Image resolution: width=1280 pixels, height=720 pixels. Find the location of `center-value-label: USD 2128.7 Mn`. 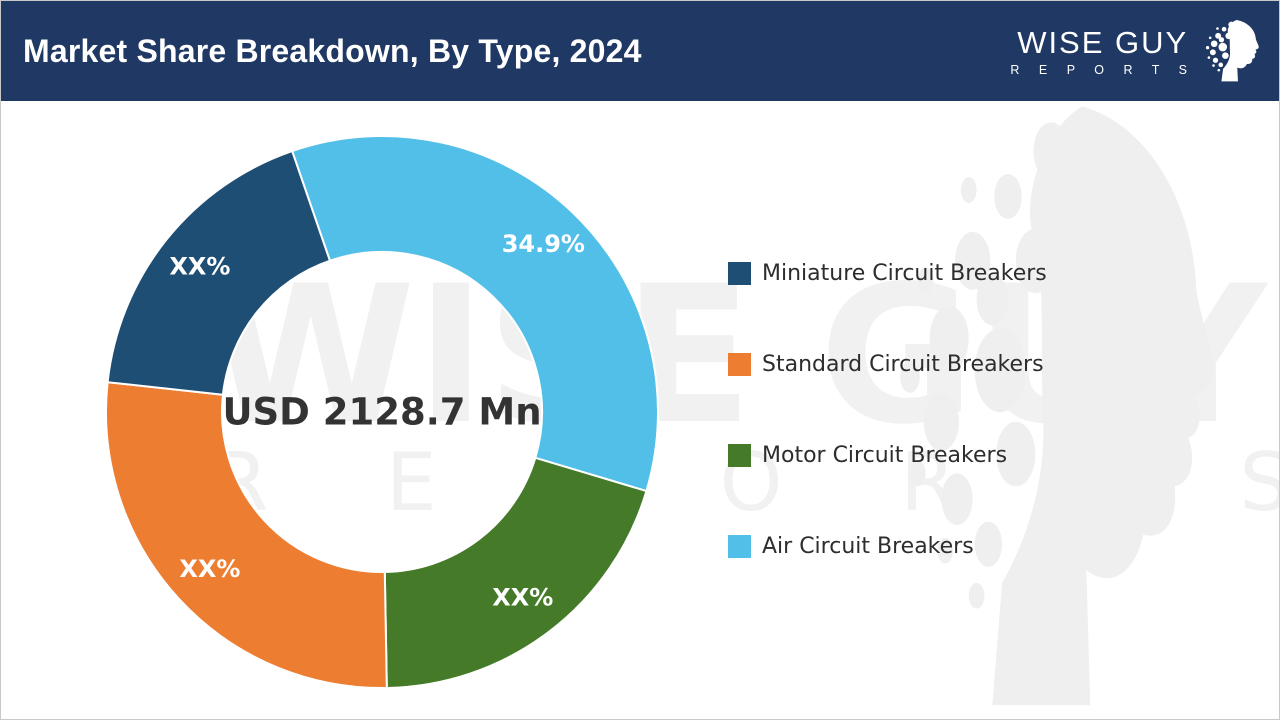

center-value-label: USD 2128.7 Mn is located at coordinates (381, 412).